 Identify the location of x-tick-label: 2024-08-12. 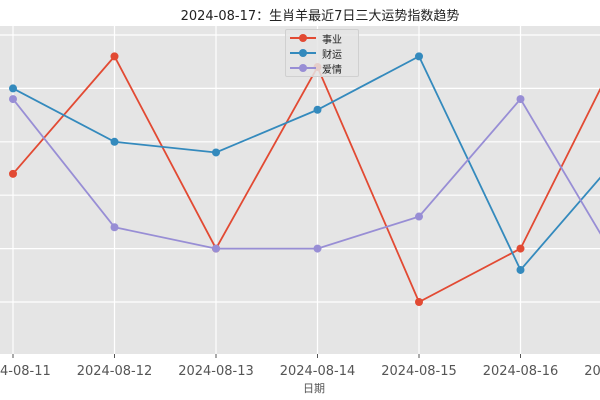
(115, 371).